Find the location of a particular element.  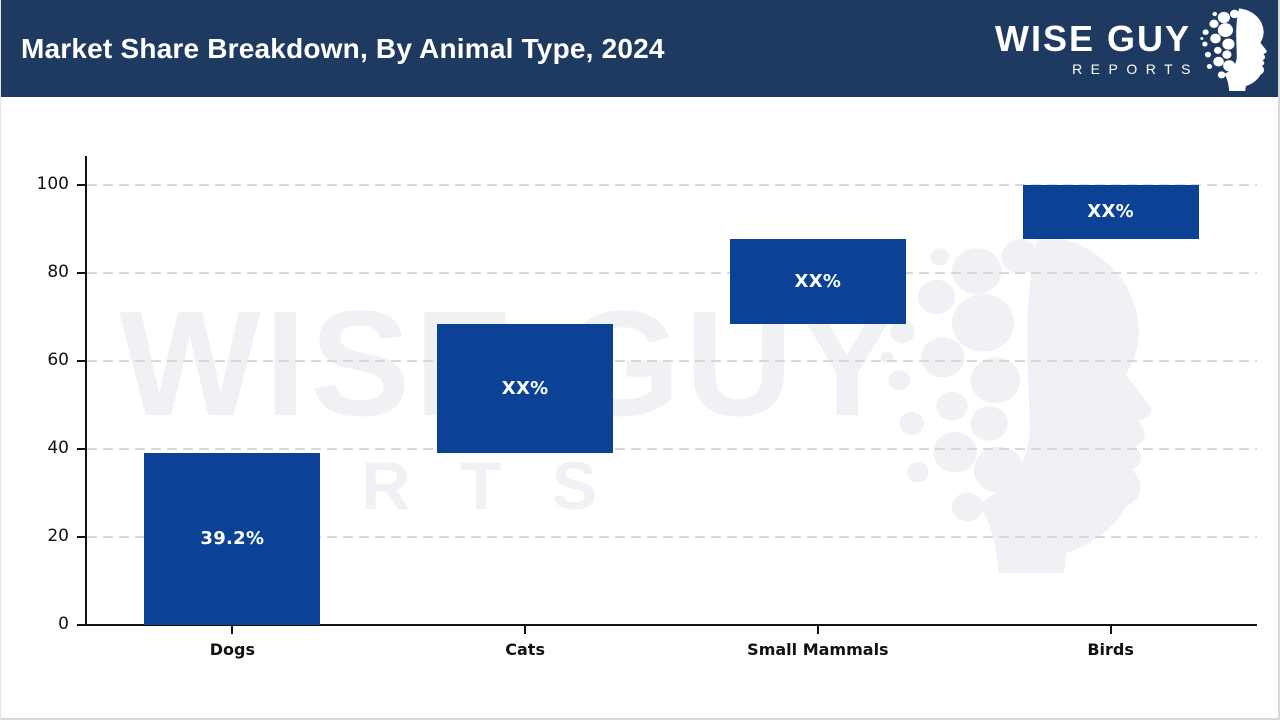

gridline-y80 is located at coordinates (672, 273).